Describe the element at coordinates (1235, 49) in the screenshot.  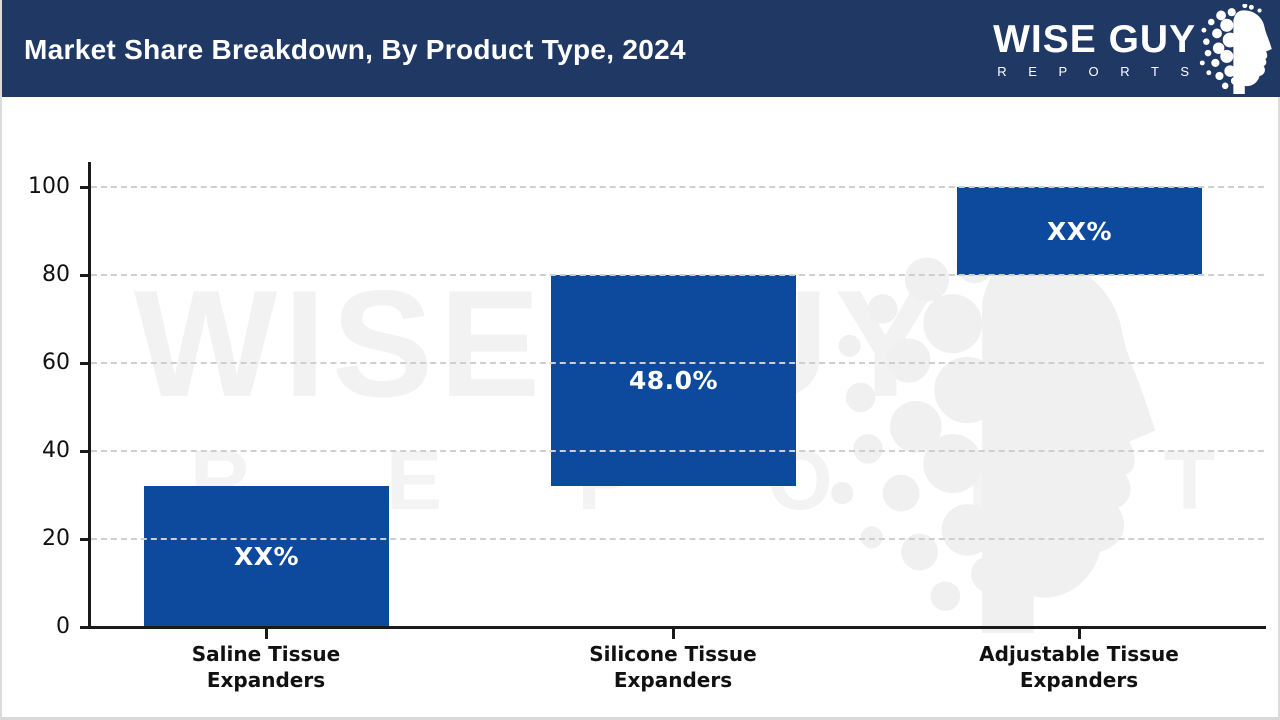
I see `logo-head-icon` at that location.